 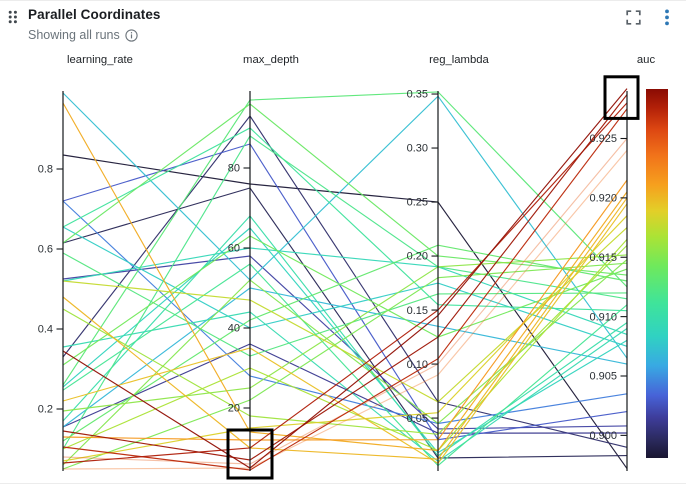 What do you see at coordinates (74, 35) in the screenshot?
I see `runs-status-label: Showing all runs` at bounding box center [74, 35].